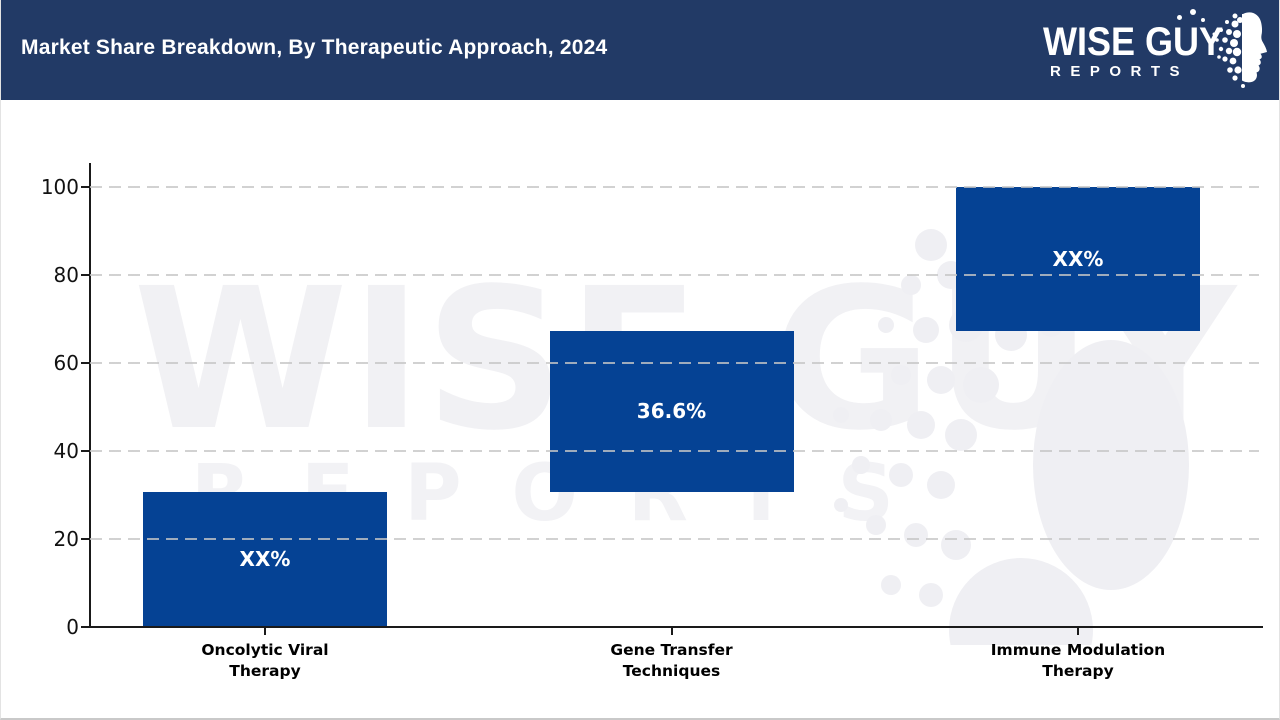 The width and height of the screenshot is (1280, 720). Describe the element at coordinates (66, 450) in the screenshot. I see `y-tick-label: 40` at that location.